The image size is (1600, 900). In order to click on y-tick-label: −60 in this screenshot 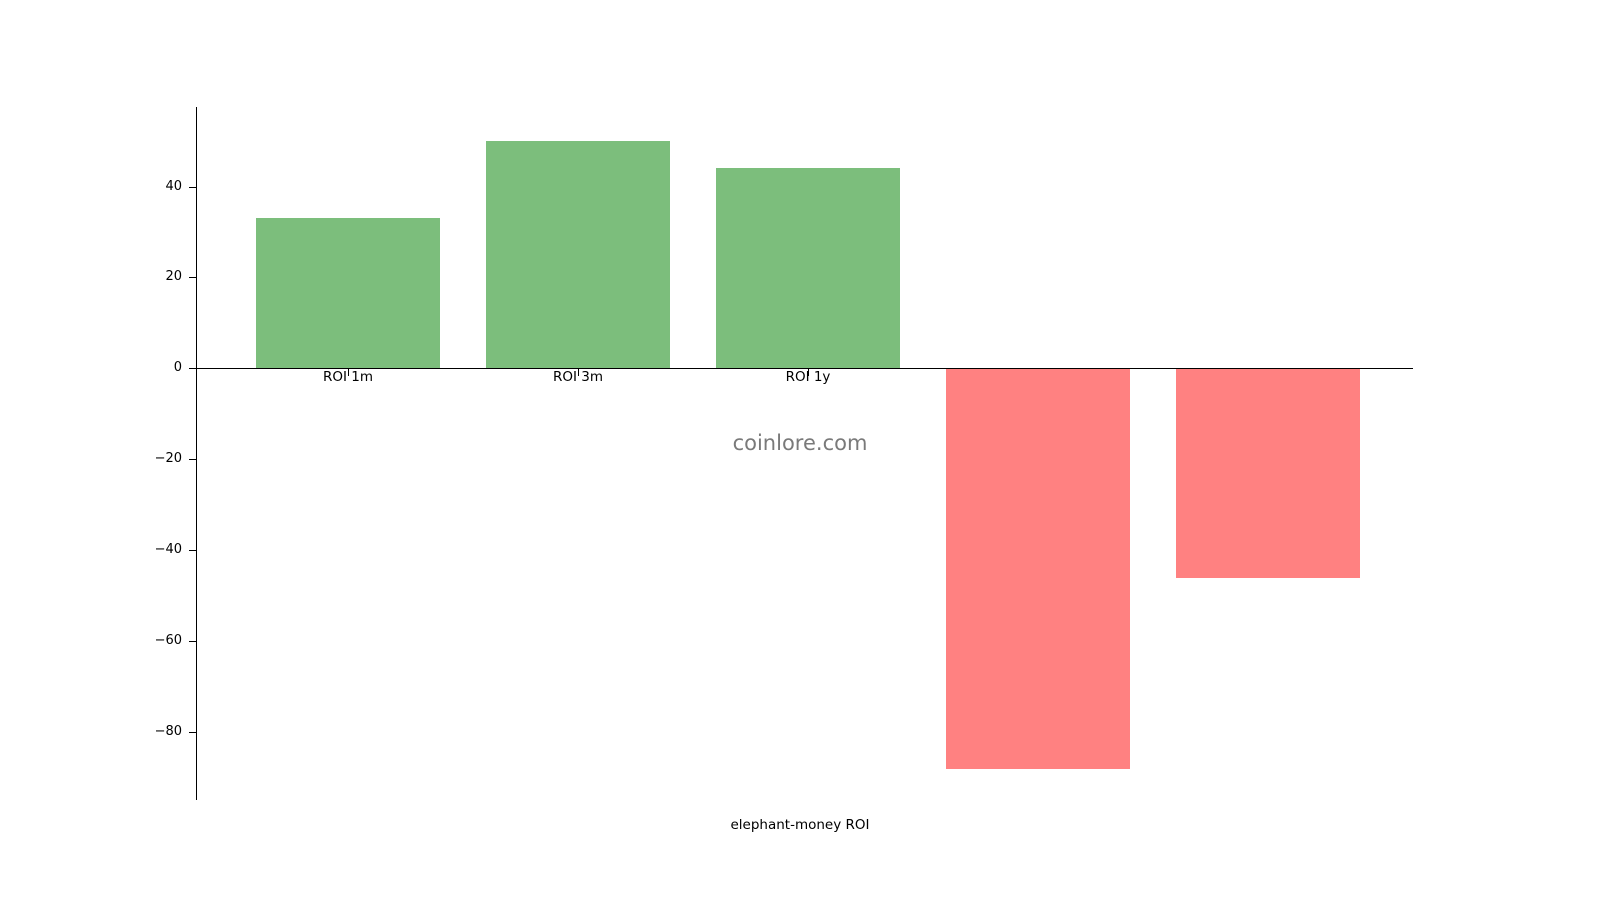, I will do `click(168, 640)`.